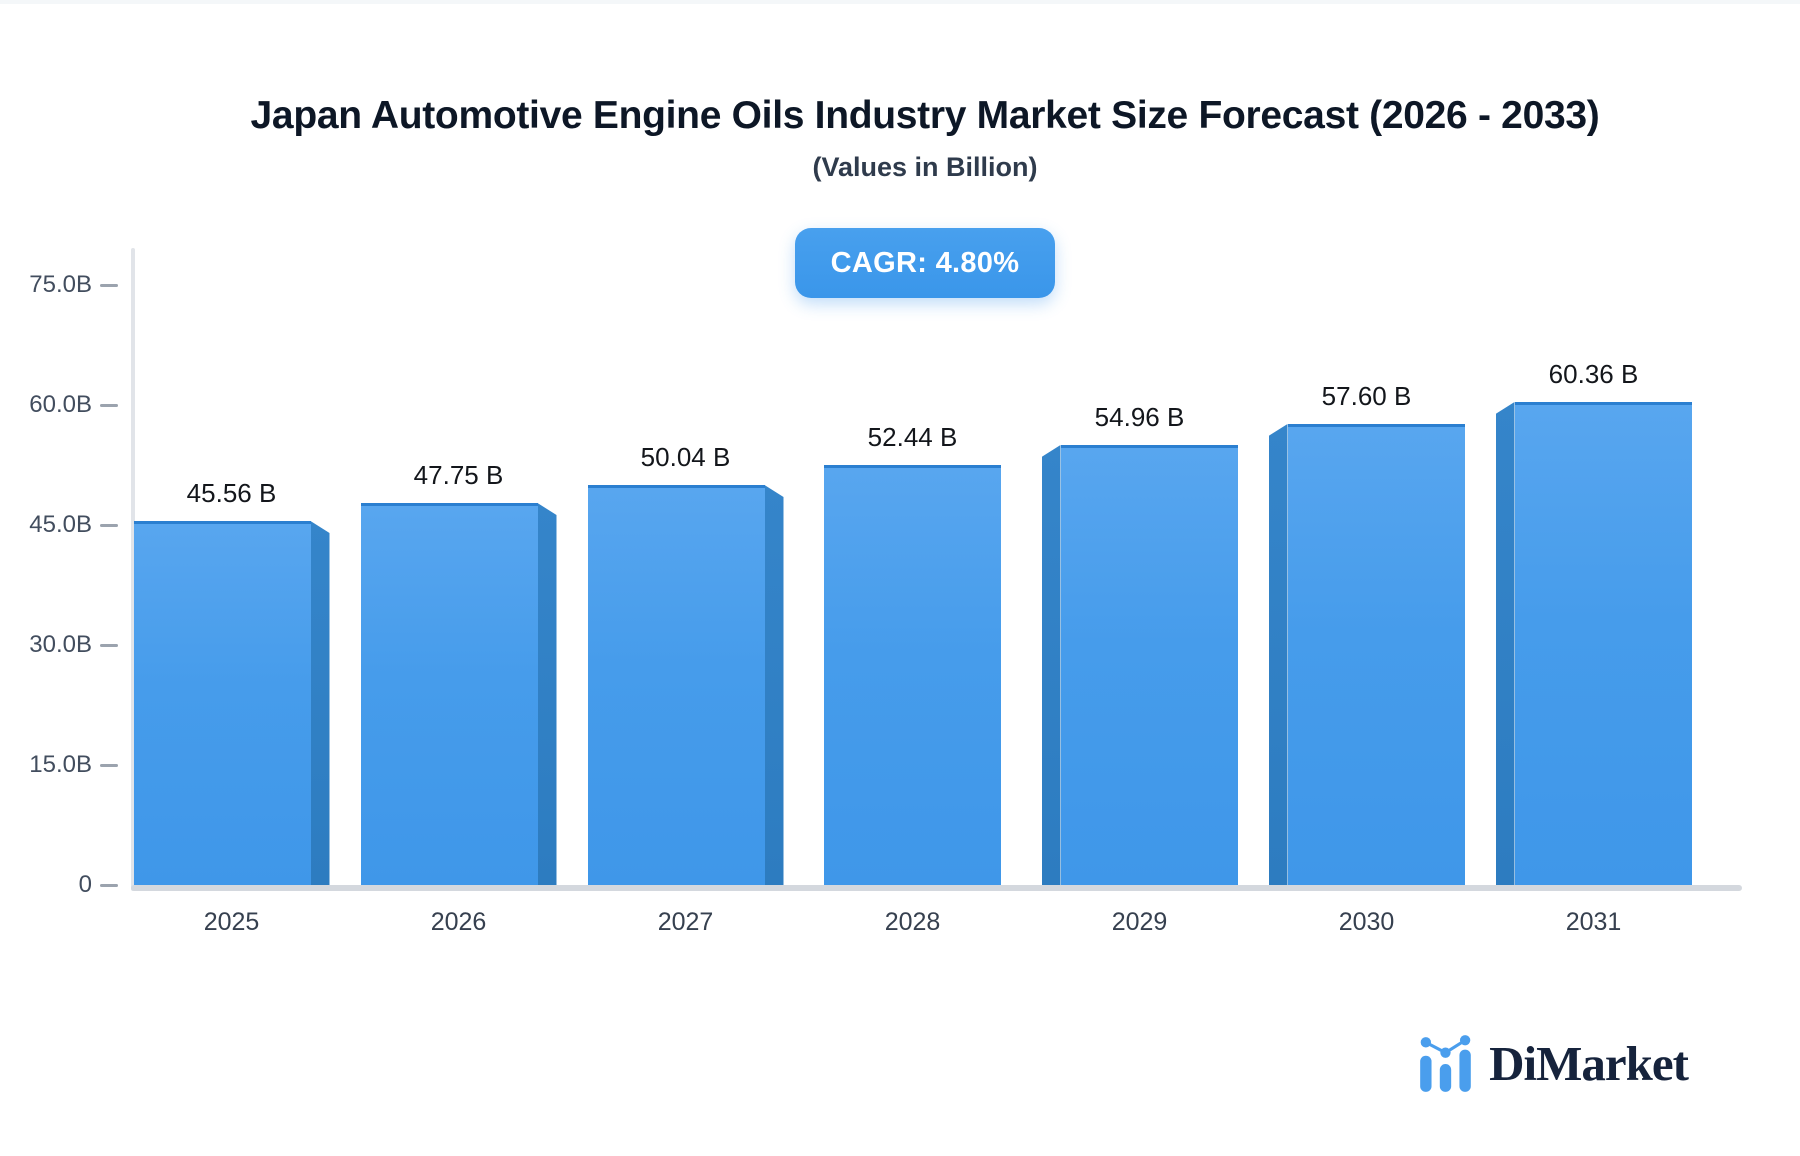 This screenshot has height=1156, width=1800. I want to click on y-axis-label: 30.0B, so click(60, 644).